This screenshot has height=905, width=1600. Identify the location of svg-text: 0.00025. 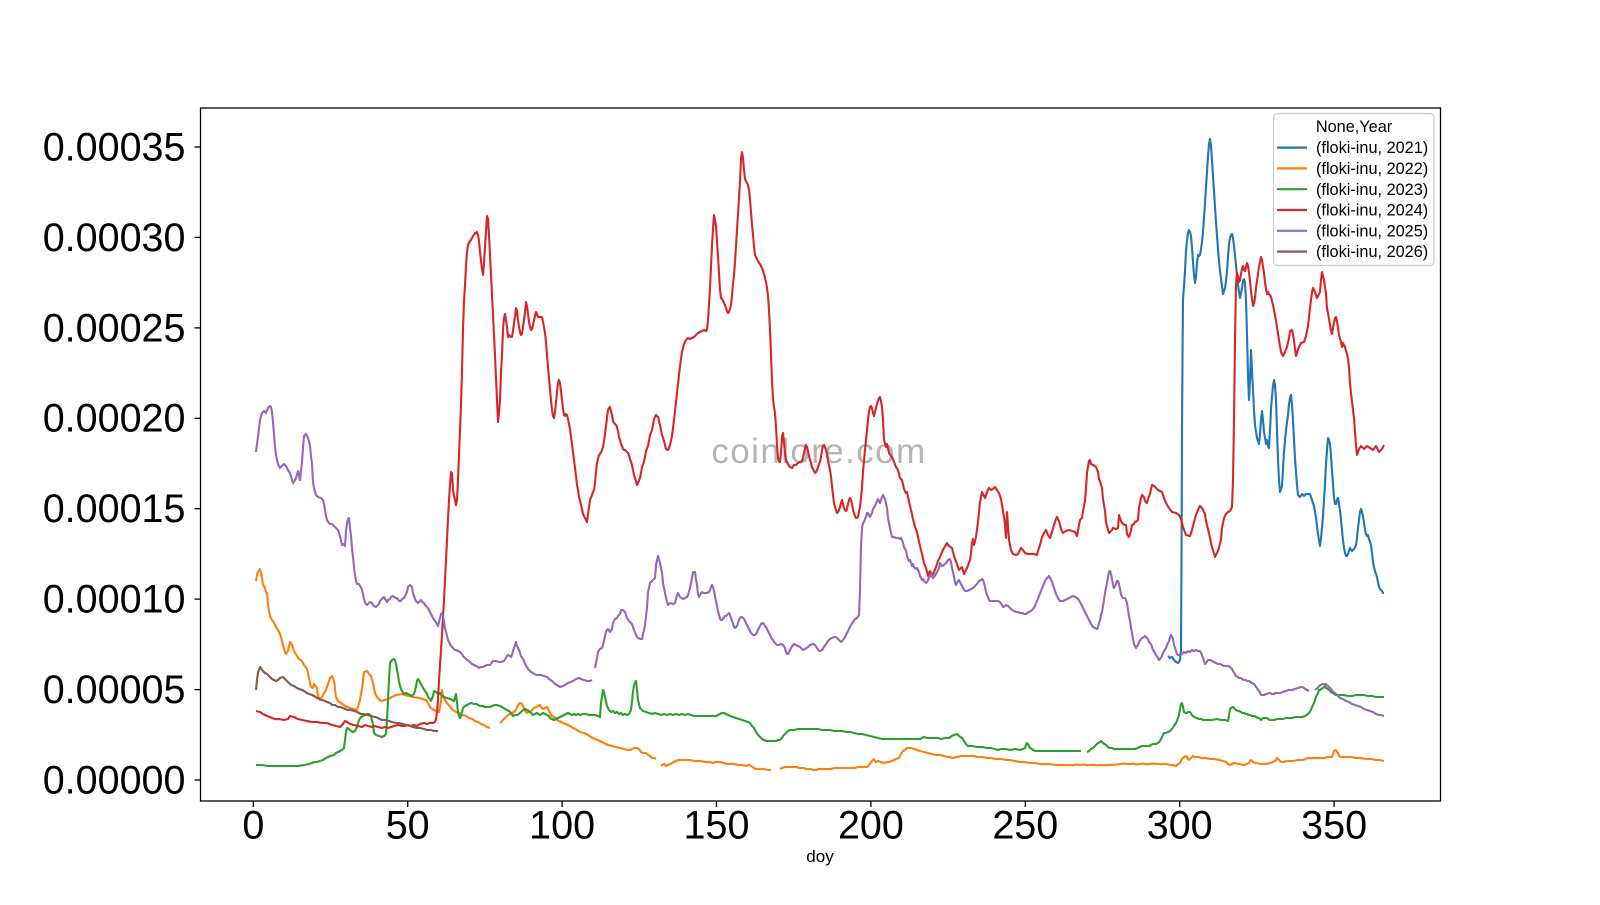
(114, 328).